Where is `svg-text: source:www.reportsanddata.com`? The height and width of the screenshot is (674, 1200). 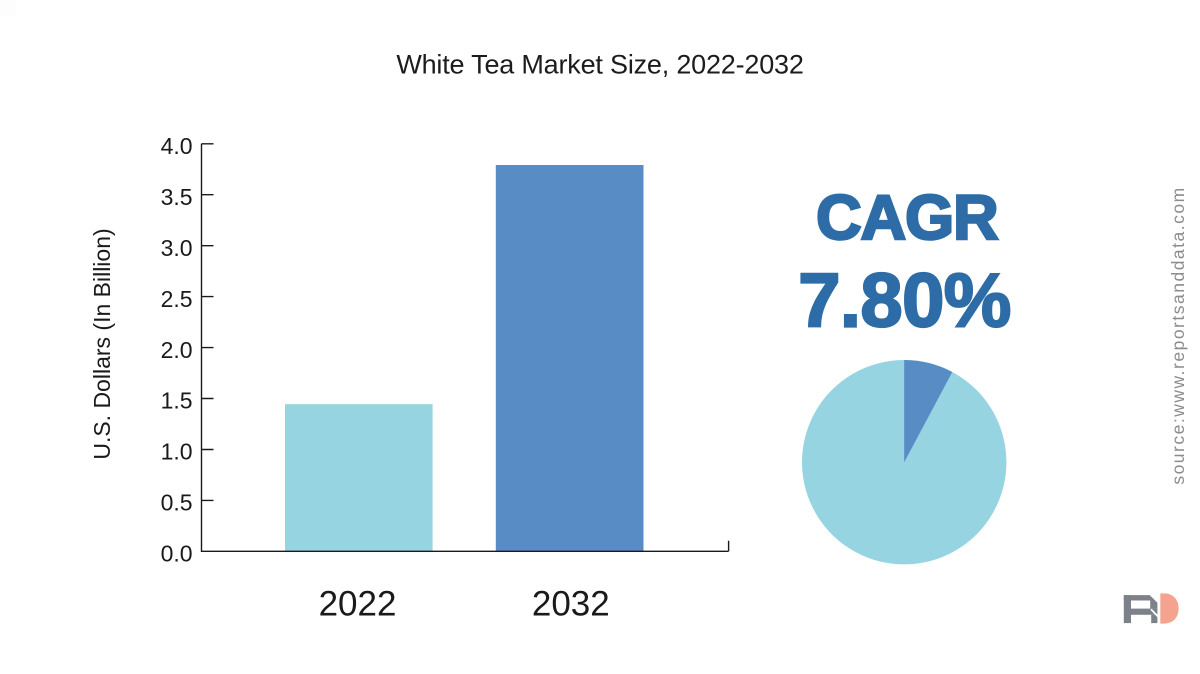
svg-text: source:www.reportsanddata.com is located at coordinates (1178, 335).